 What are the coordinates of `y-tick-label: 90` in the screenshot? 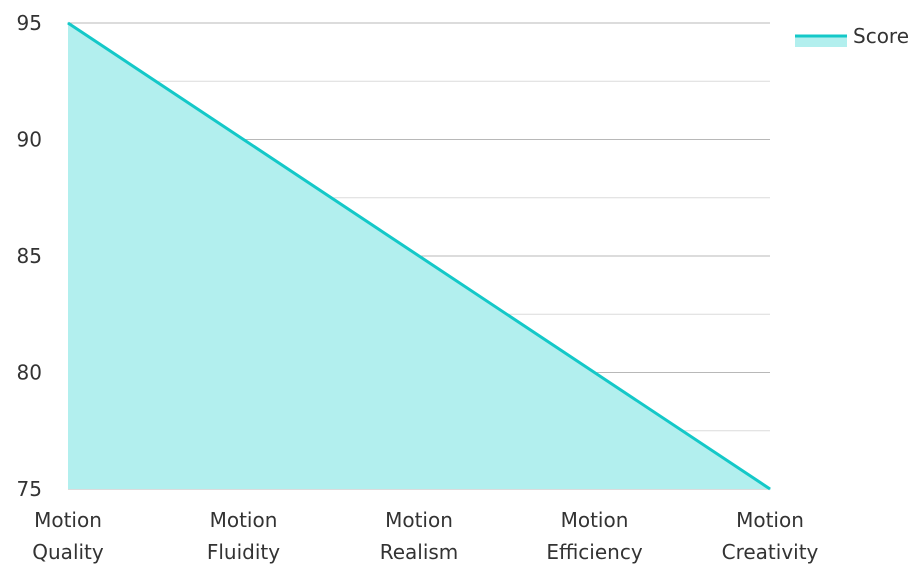 It's located at (29, 140).